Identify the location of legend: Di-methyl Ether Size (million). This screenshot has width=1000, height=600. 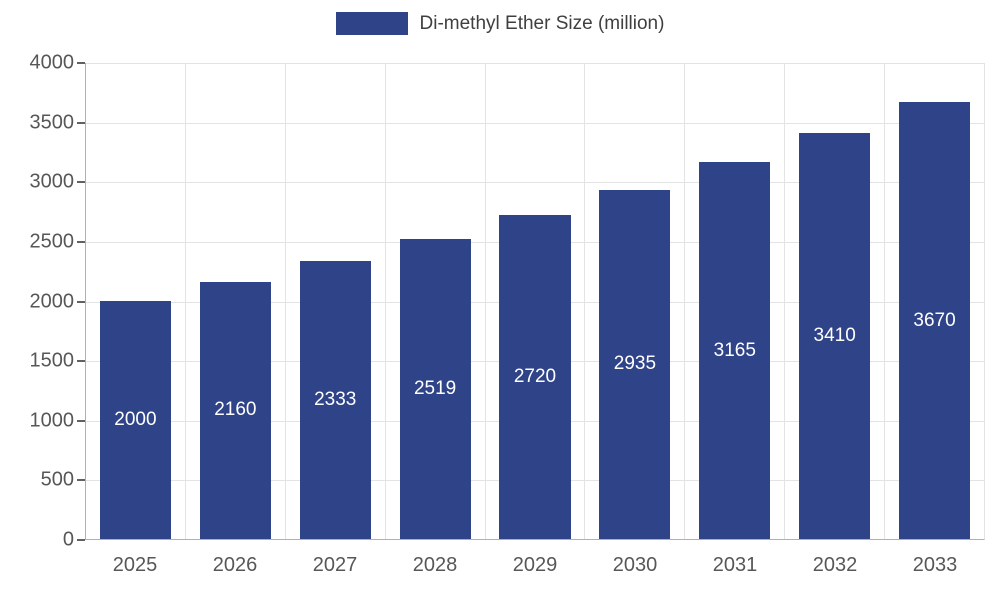
(500, 23).